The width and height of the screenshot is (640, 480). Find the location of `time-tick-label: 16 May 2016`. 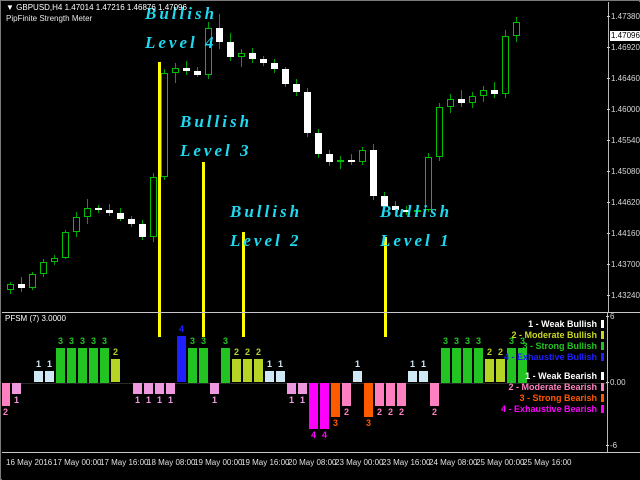

time-tick-label: 16 May 2016 is located at coordinates (29, 462).